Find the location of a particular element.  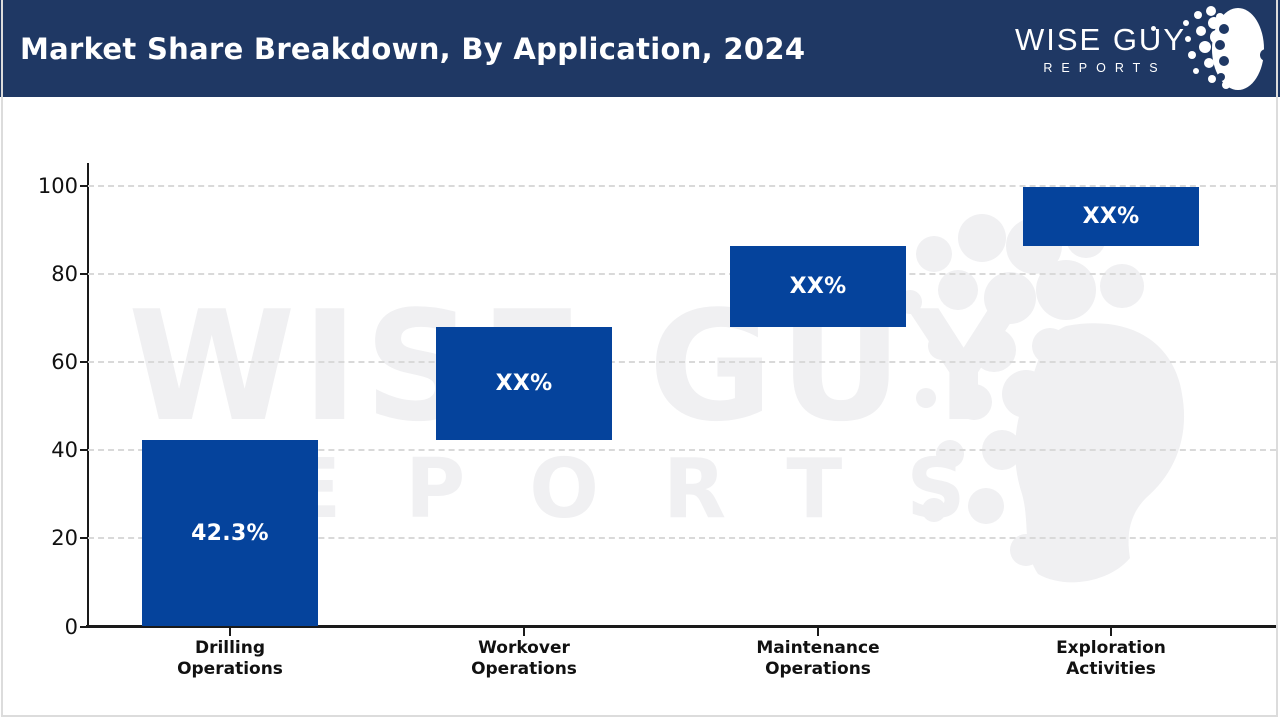

x-category-label-2: Workover Operations is located at coordinates (524, 659).